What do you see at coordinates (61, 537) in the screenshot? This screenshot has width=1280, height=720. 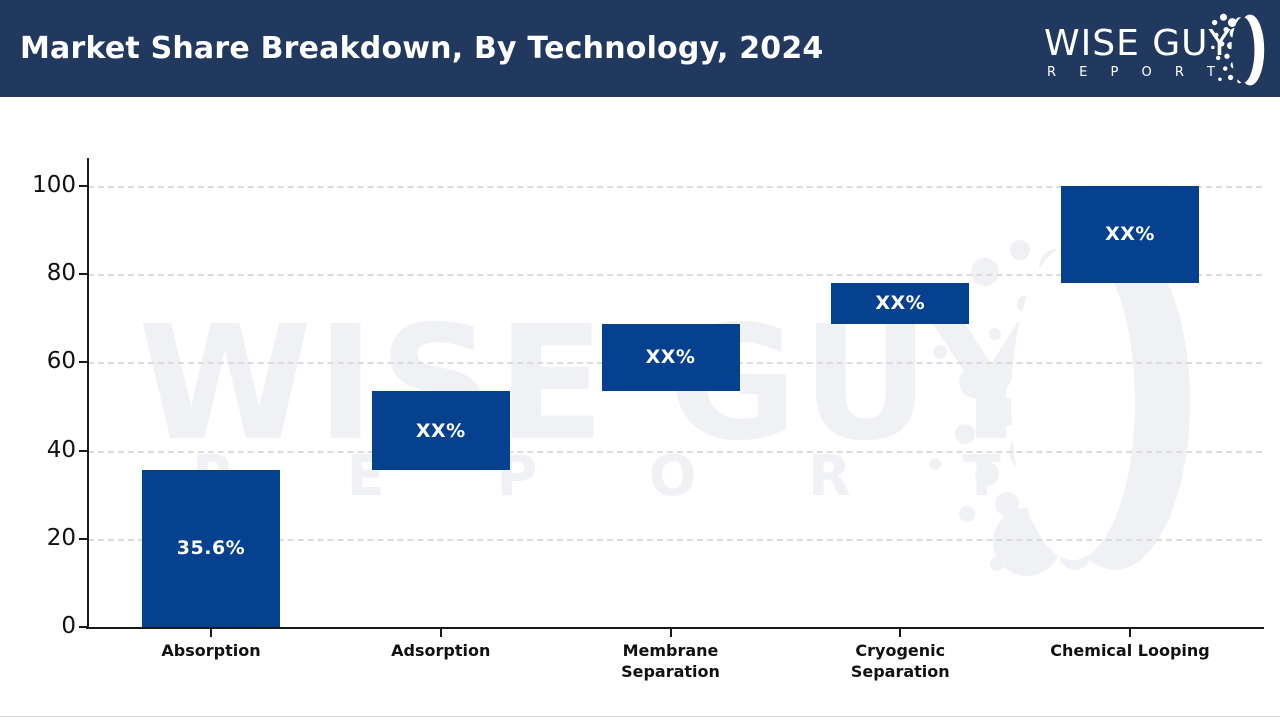 I see `y-axis-tick-label: 20` at bounding box center [61, 537].